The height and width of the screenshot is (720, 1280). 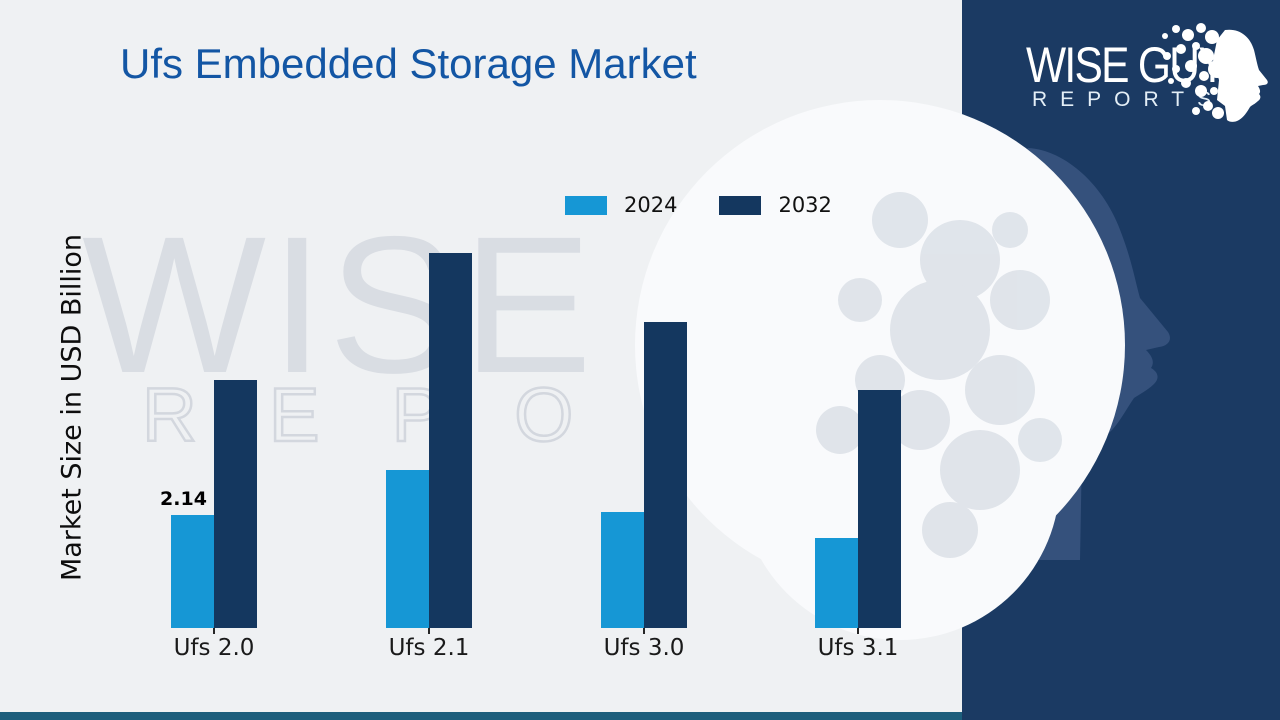 I want to click on brand-logo: WISE GUY REPORTS, so click(x=1121, y=80).